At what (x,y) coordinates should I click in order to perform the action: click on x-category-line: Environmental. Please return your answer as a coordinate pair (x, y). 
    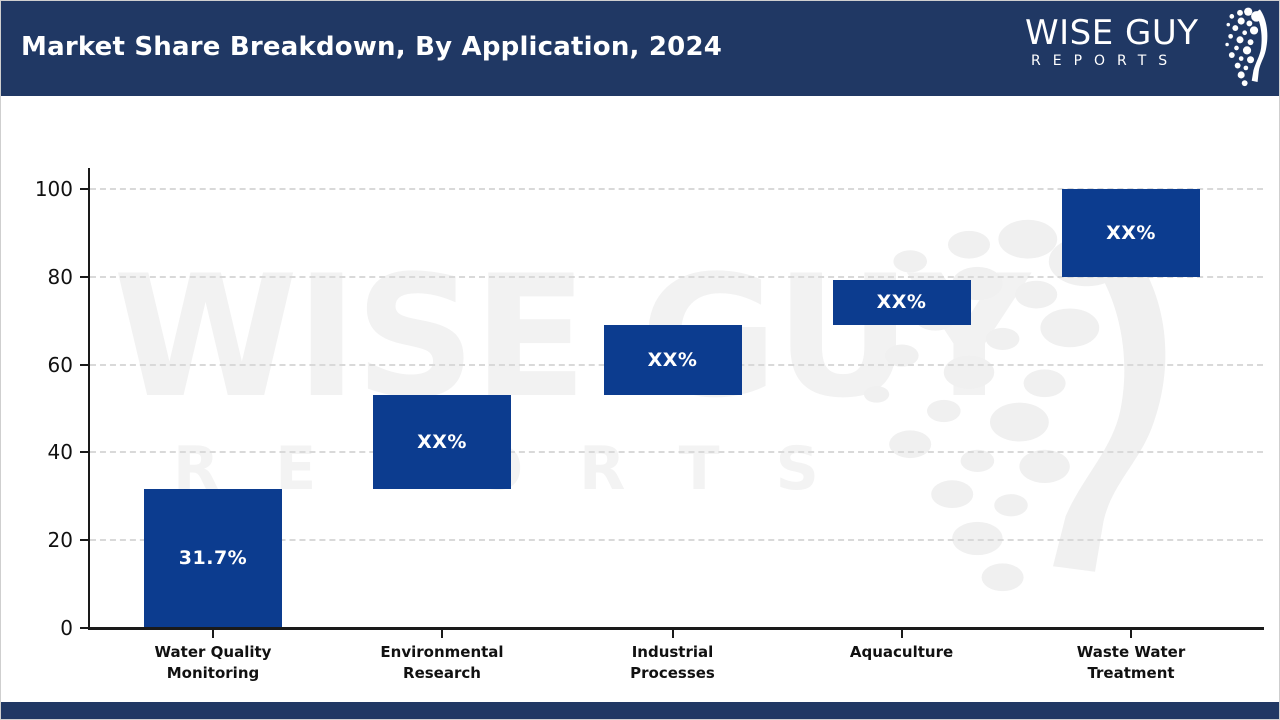
    Looking at the image, I should click on (442, 652).